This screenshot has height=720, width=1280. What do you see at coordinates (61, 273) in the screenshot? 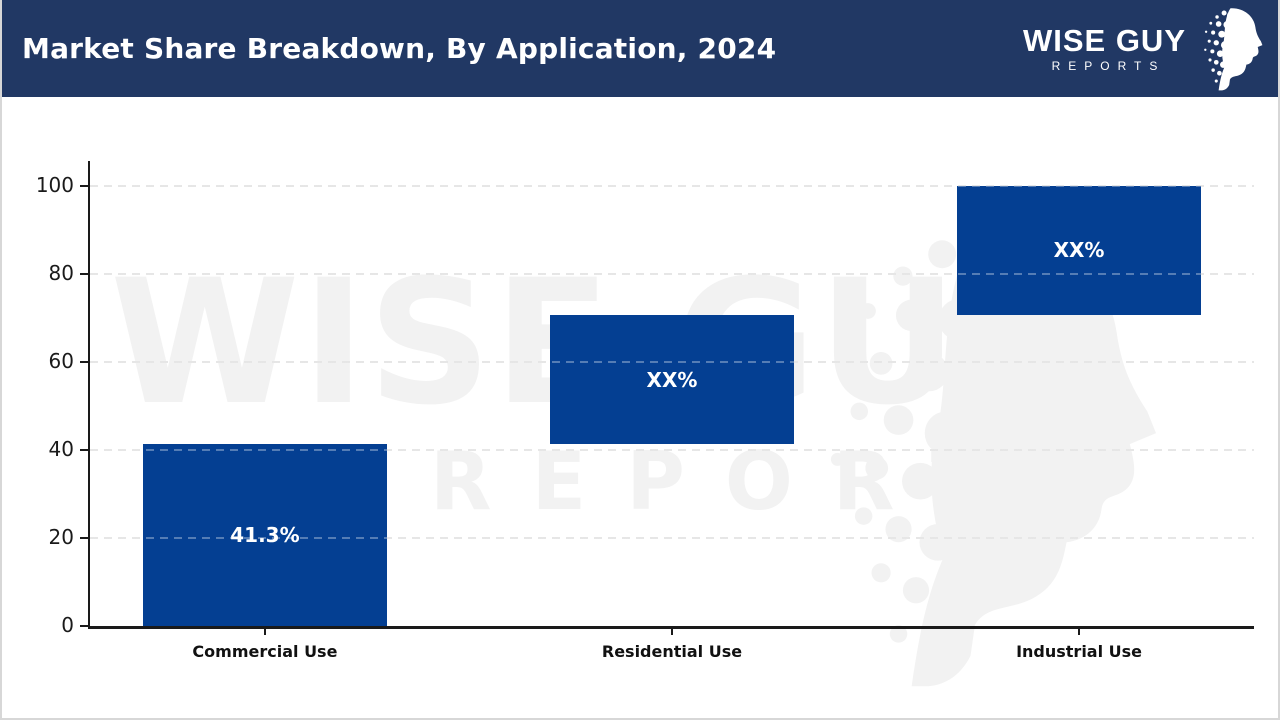
I see `y-tick-label: 80` at bounding box center [61, 273].